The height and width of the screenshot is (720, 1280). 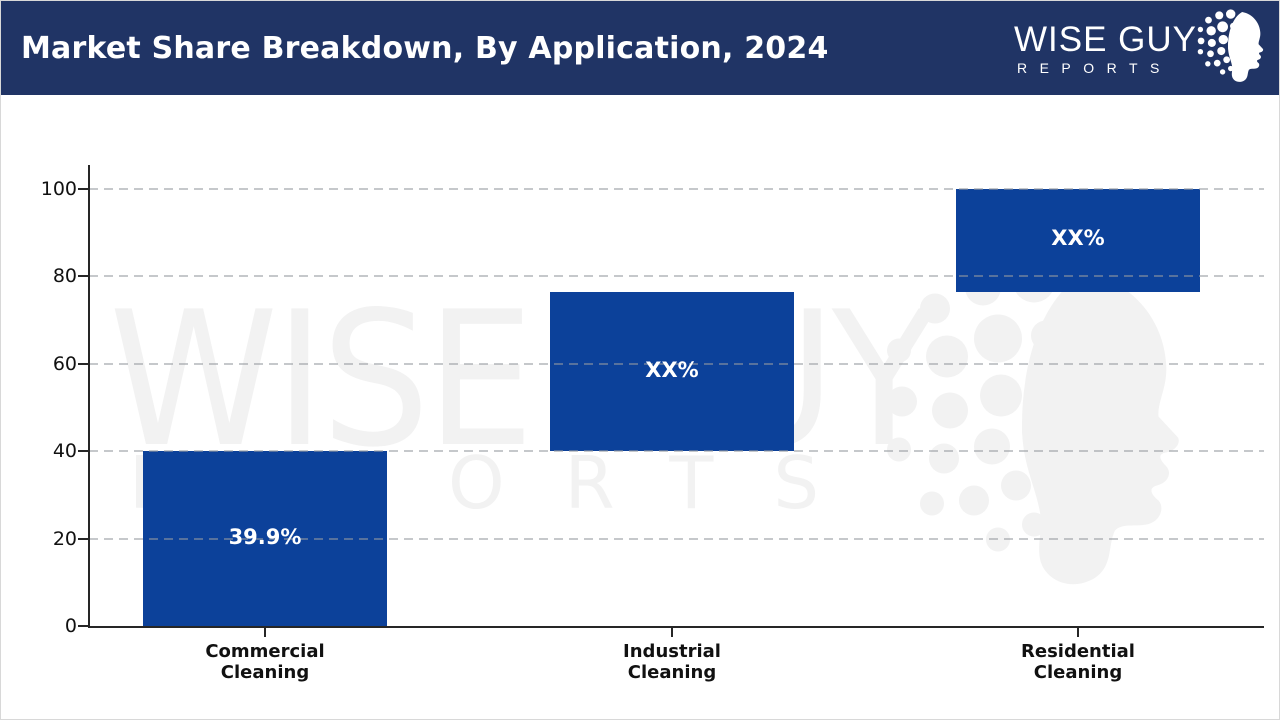 I want to click on brand-logo: WISE GUY REPORTS, so click(x=1139, y=48).